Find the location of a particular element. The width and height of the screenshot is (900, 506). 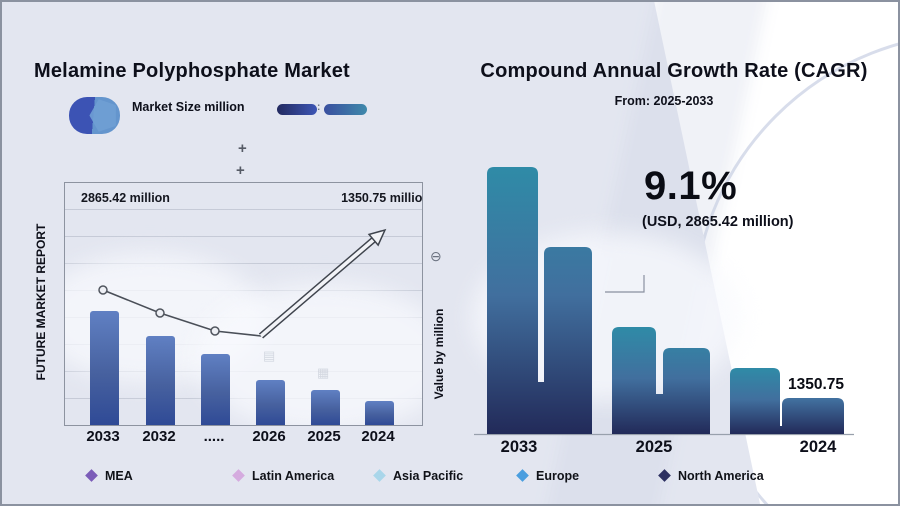

legend-item-mea: MEA is located at coordinates (109, 475).